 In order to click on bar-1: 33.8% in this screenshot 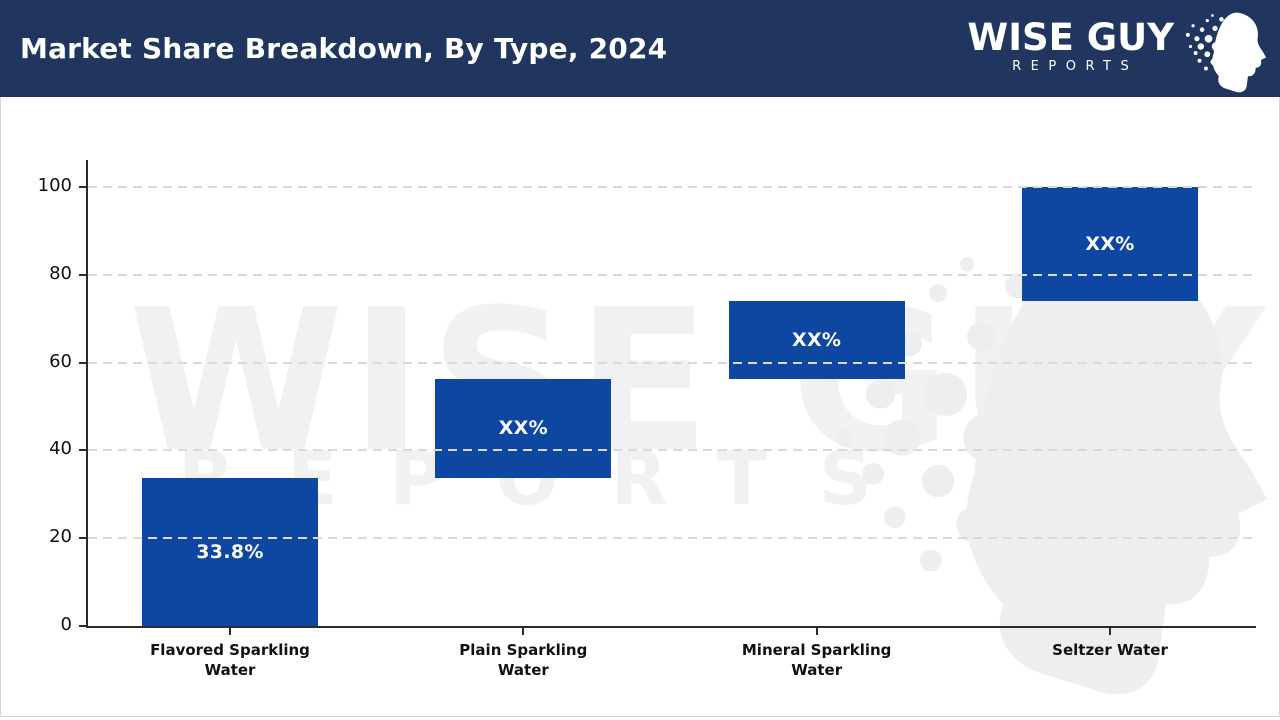, I will do `click(230, 551)`.